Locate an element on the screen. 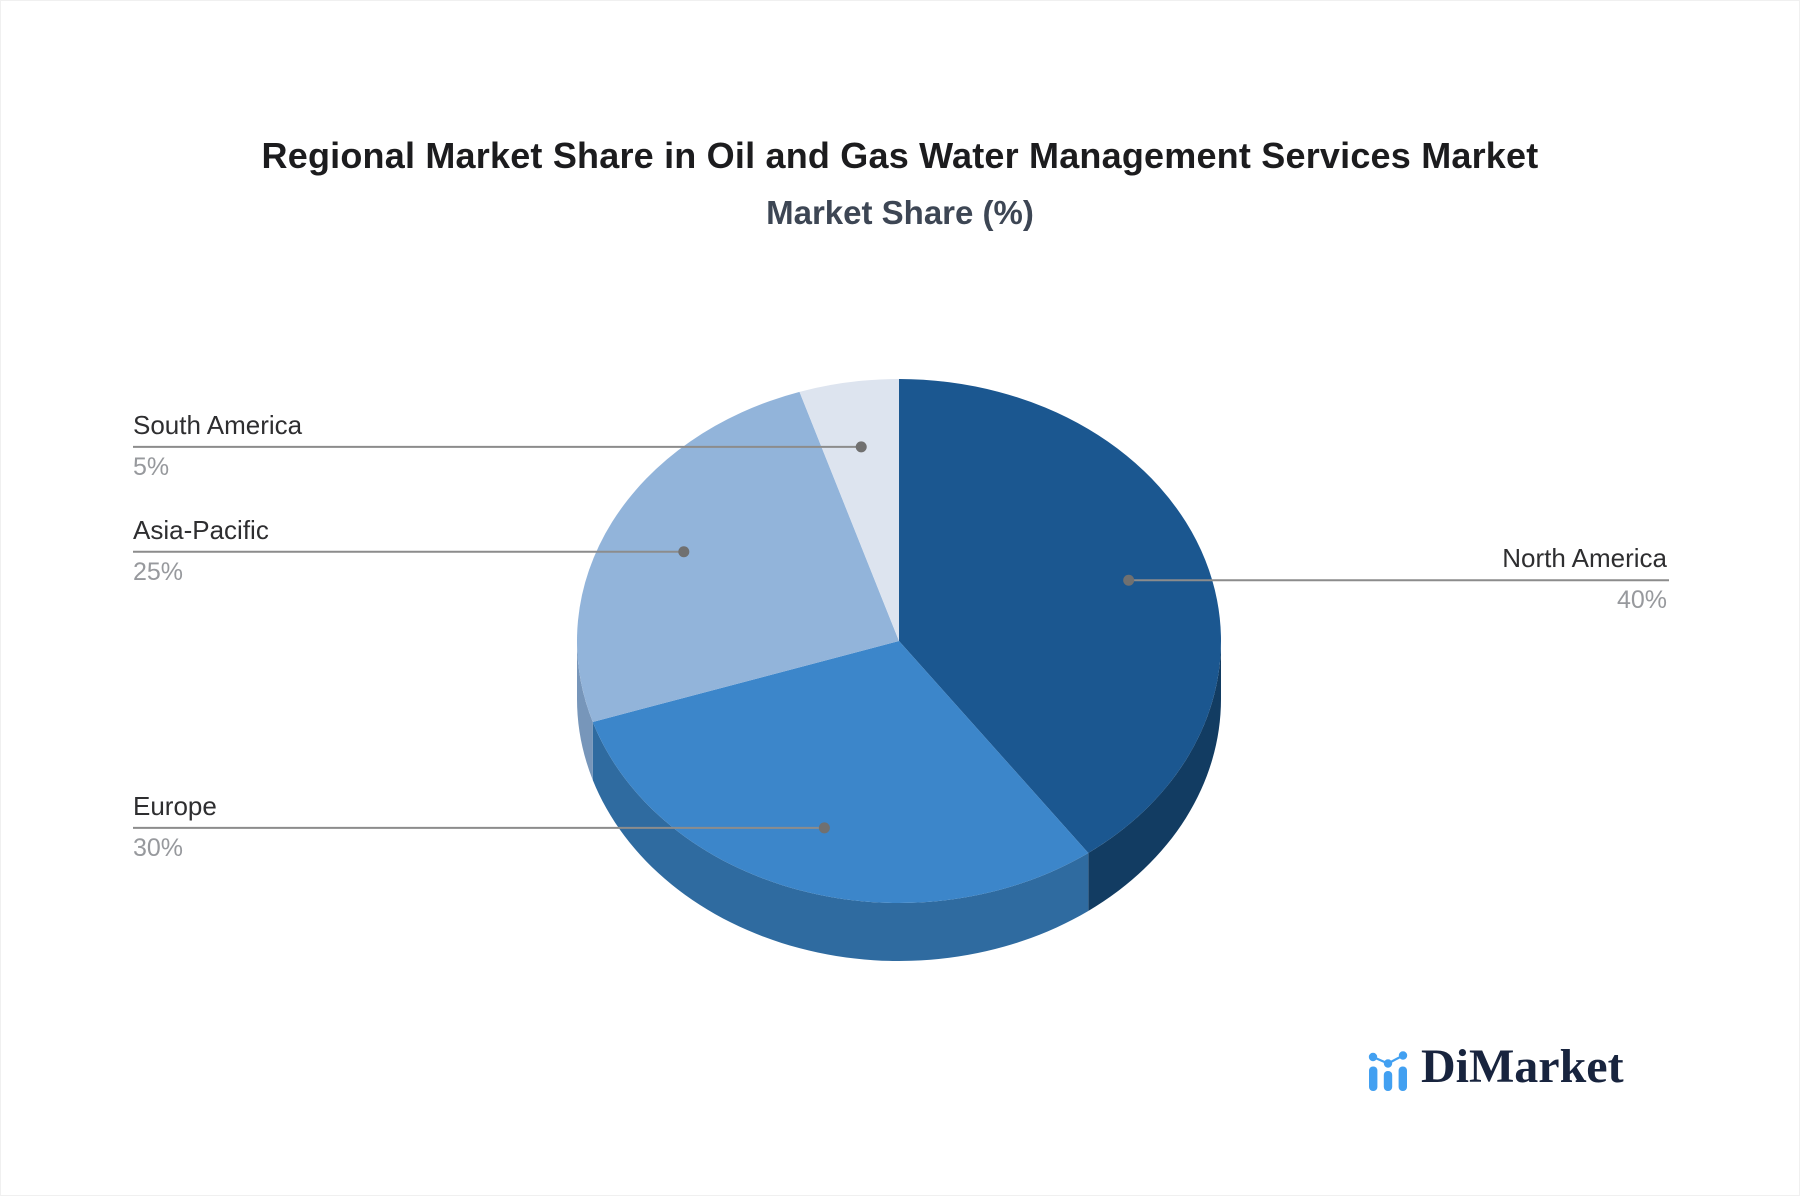 The width and height of the screenshot is (1800, 1196). leader-dot-north-america is located at coordinates (1129, 580).